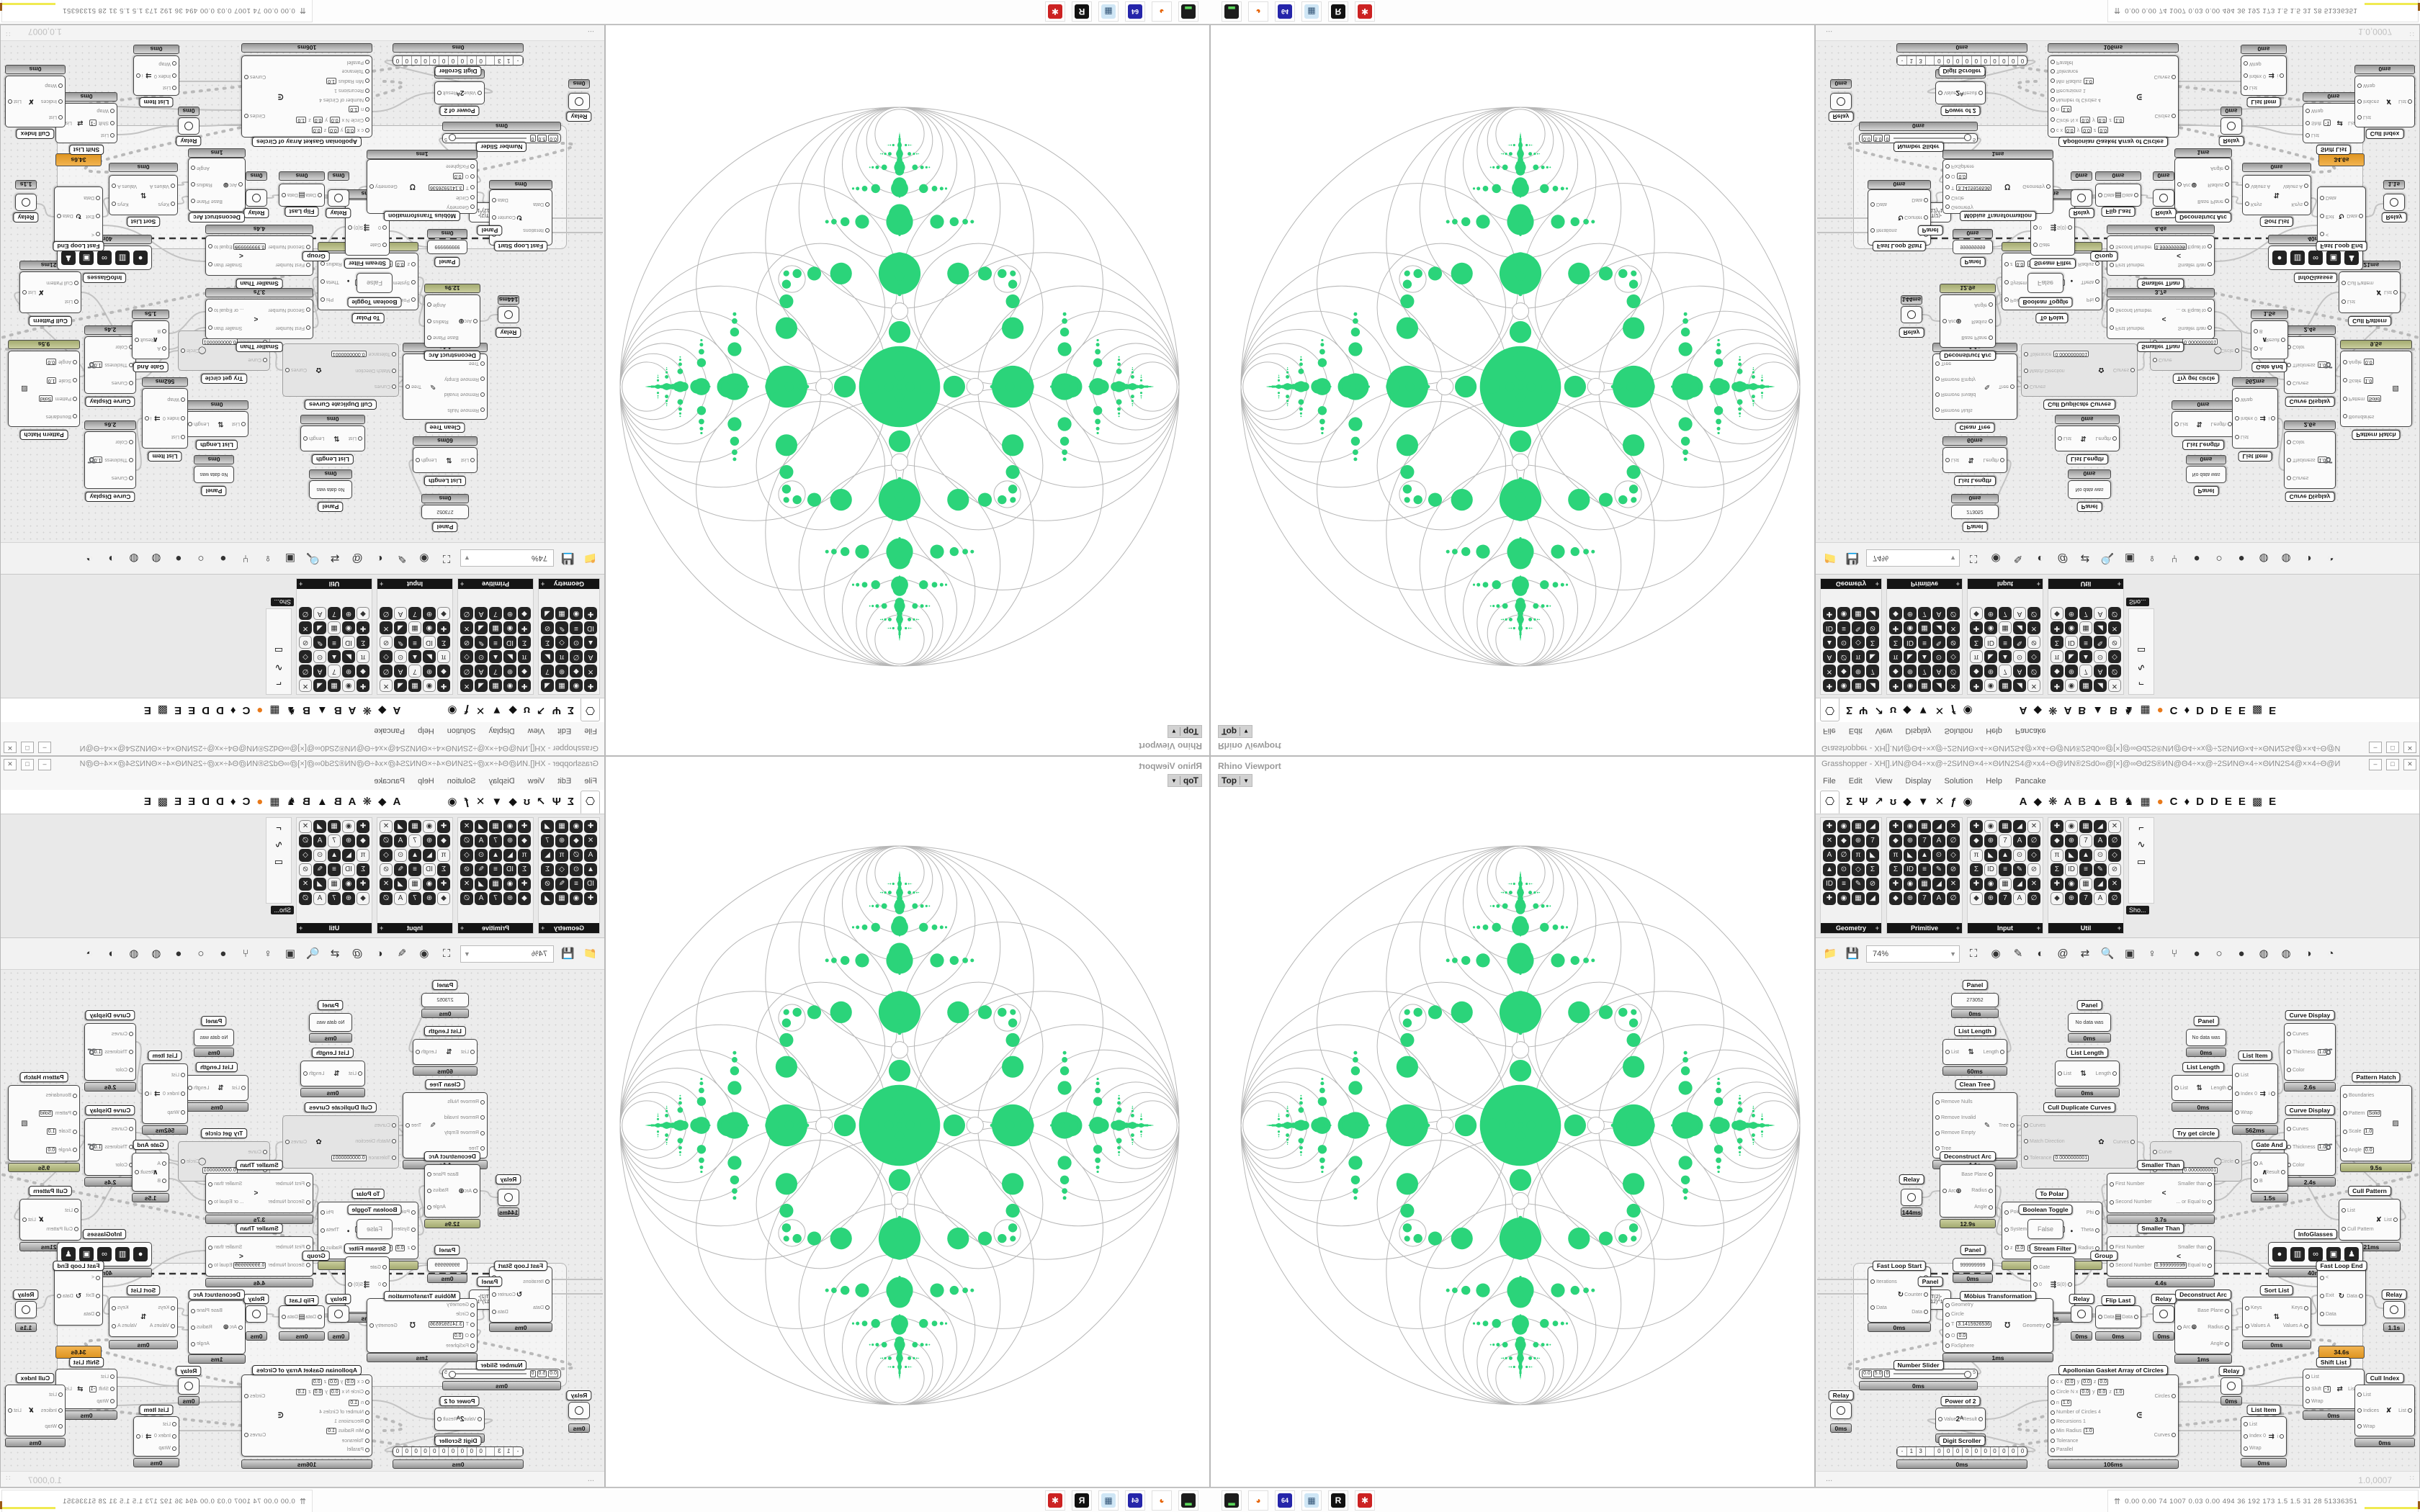 The image size is (2420, 1512). Describe the element at coordinates (481, 627) in the screenshot. I see `palette-component-icon: ◢` at that location.